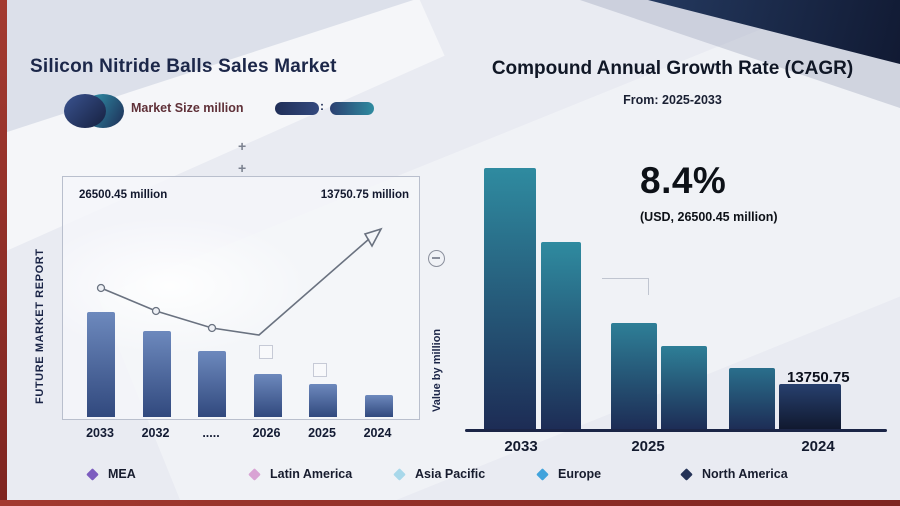 This screenshot has width=900, height=506. I want to click on cagr-x-label-2025: 2025, so click(648, 446).